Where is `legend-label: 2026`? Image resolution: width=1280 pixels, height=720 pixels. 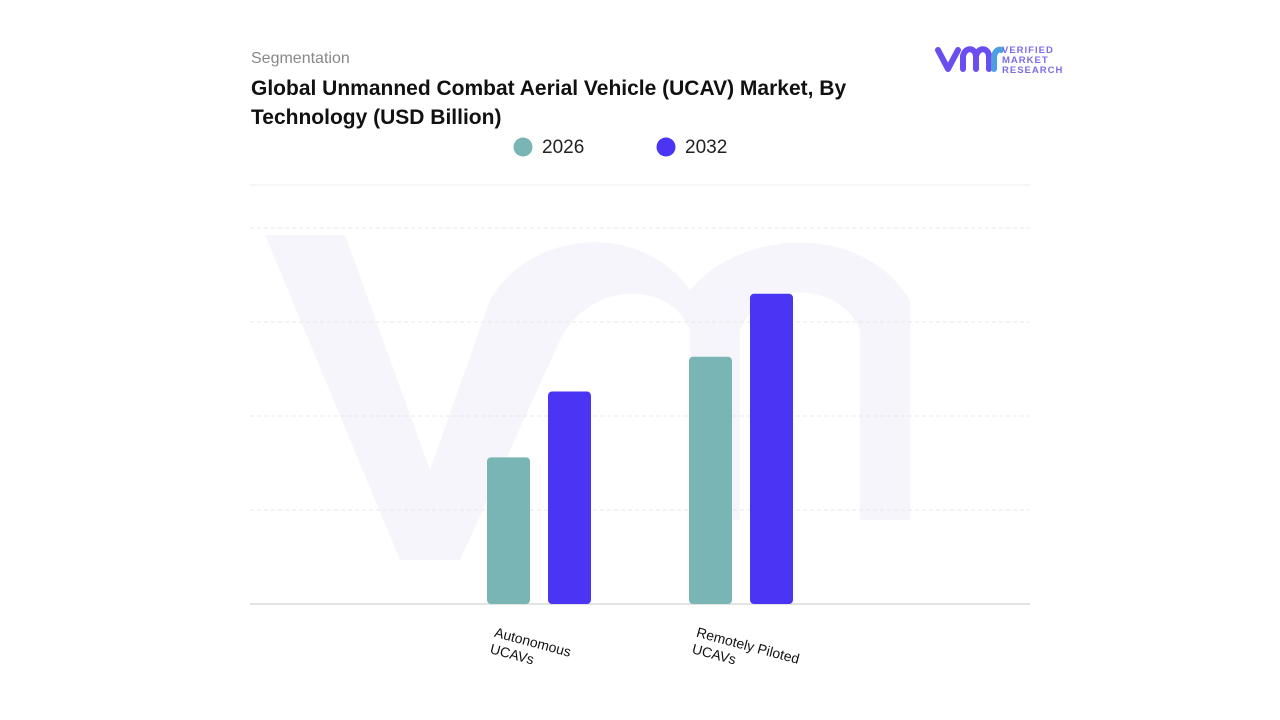
legend-label: 2026 is located at coordinates (563, 147).